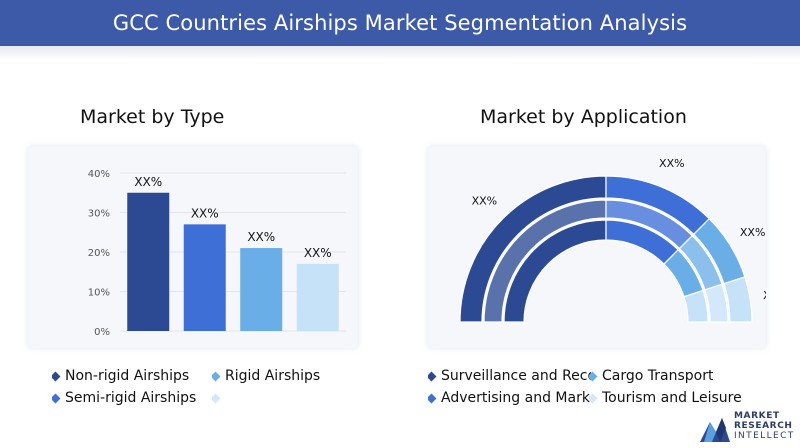  I want to click on application-legend-item-2: Cargo Transport, so click(669, 376).